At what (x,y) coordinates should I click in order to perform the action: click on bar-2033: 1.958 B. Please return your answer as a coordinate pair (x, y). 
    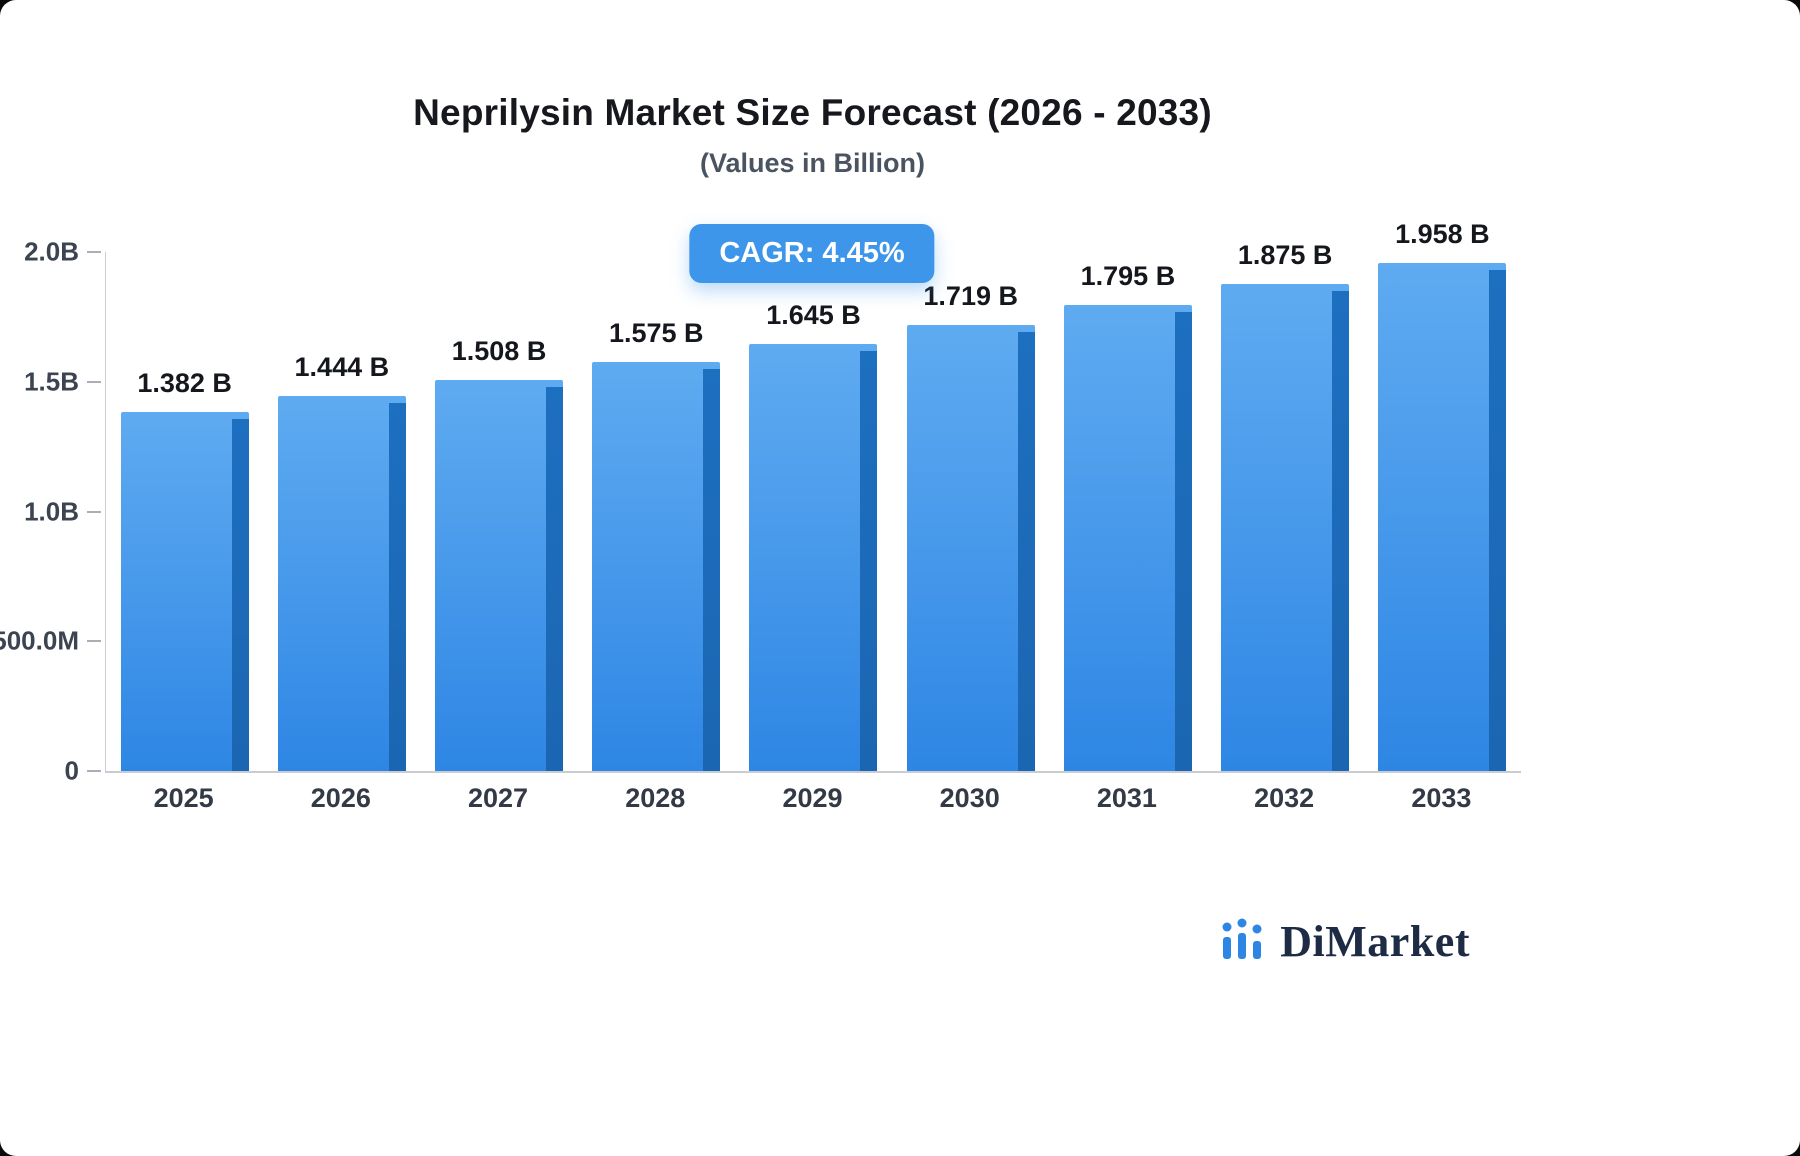
    Looking at the image, I should click on (1442, 495).